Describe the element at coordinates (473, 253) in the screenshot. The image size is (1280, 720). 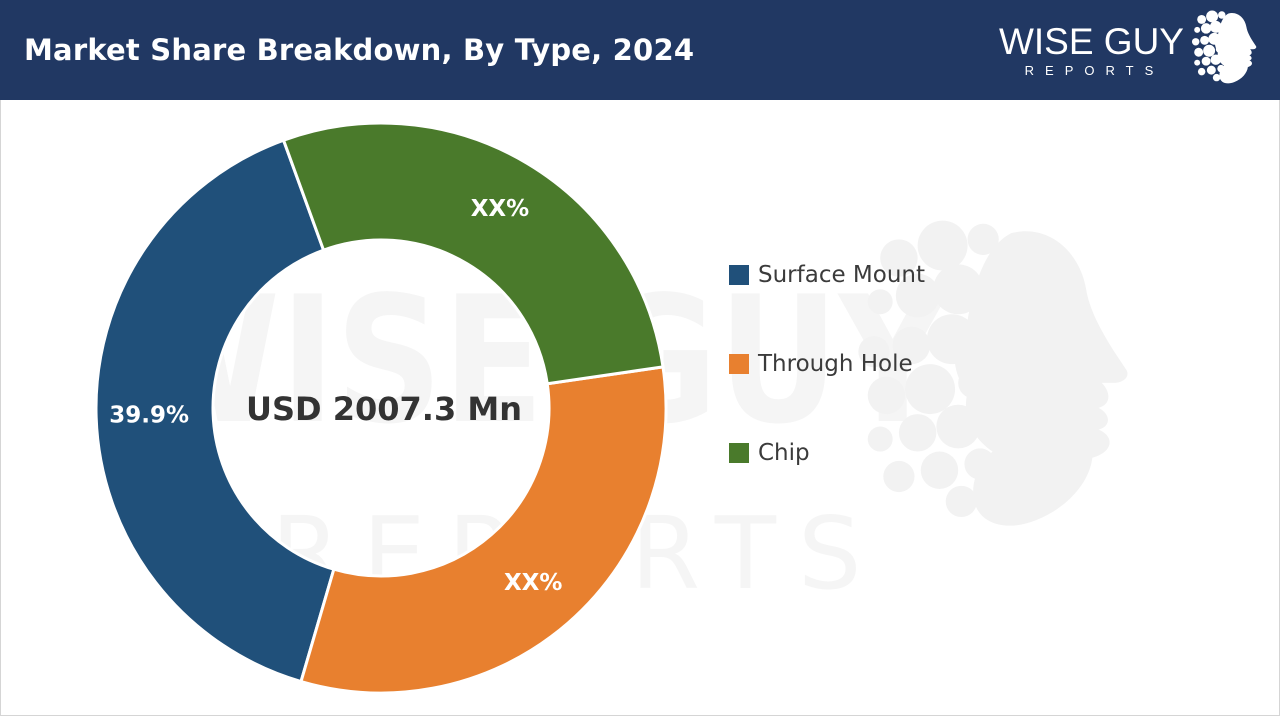
I see `donut-segment-chip` at that location.